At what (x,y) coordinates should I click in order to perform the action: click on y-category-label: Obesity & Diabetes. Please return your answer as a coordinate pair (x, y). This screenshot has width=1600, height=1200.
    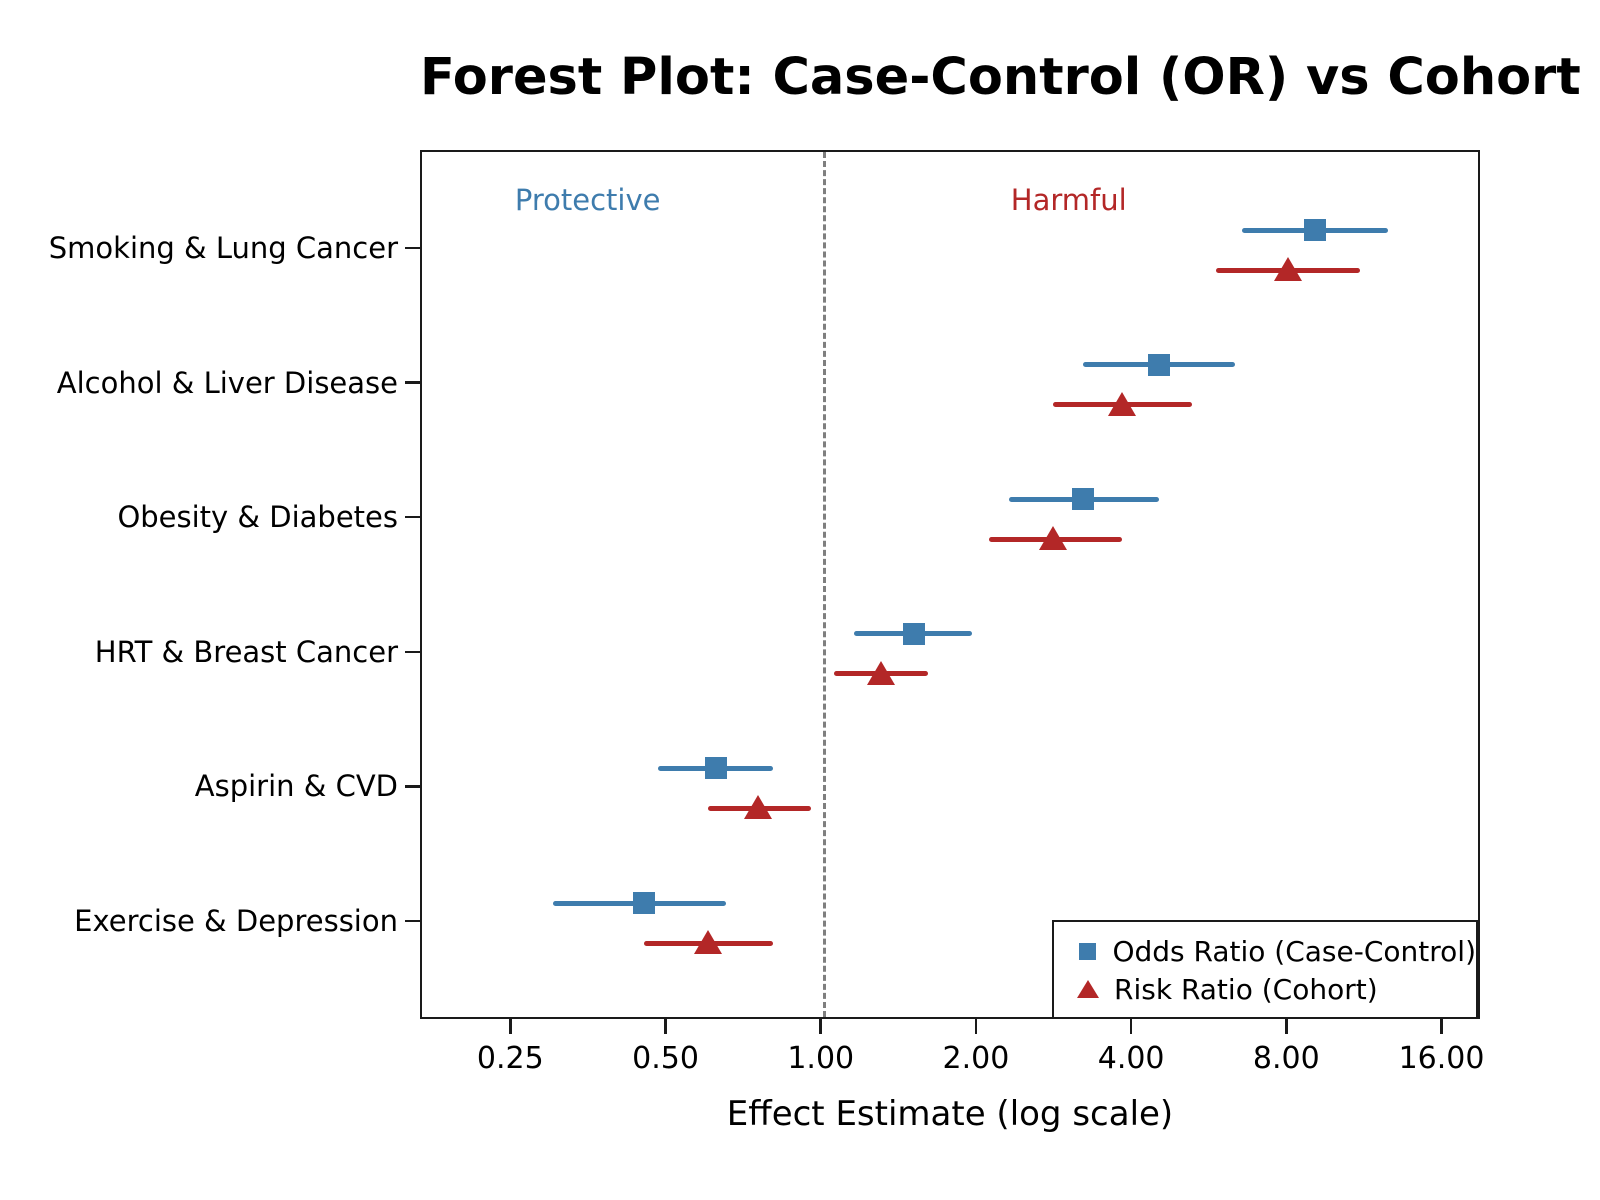
    Looking at the image, I should click on (257, 517).